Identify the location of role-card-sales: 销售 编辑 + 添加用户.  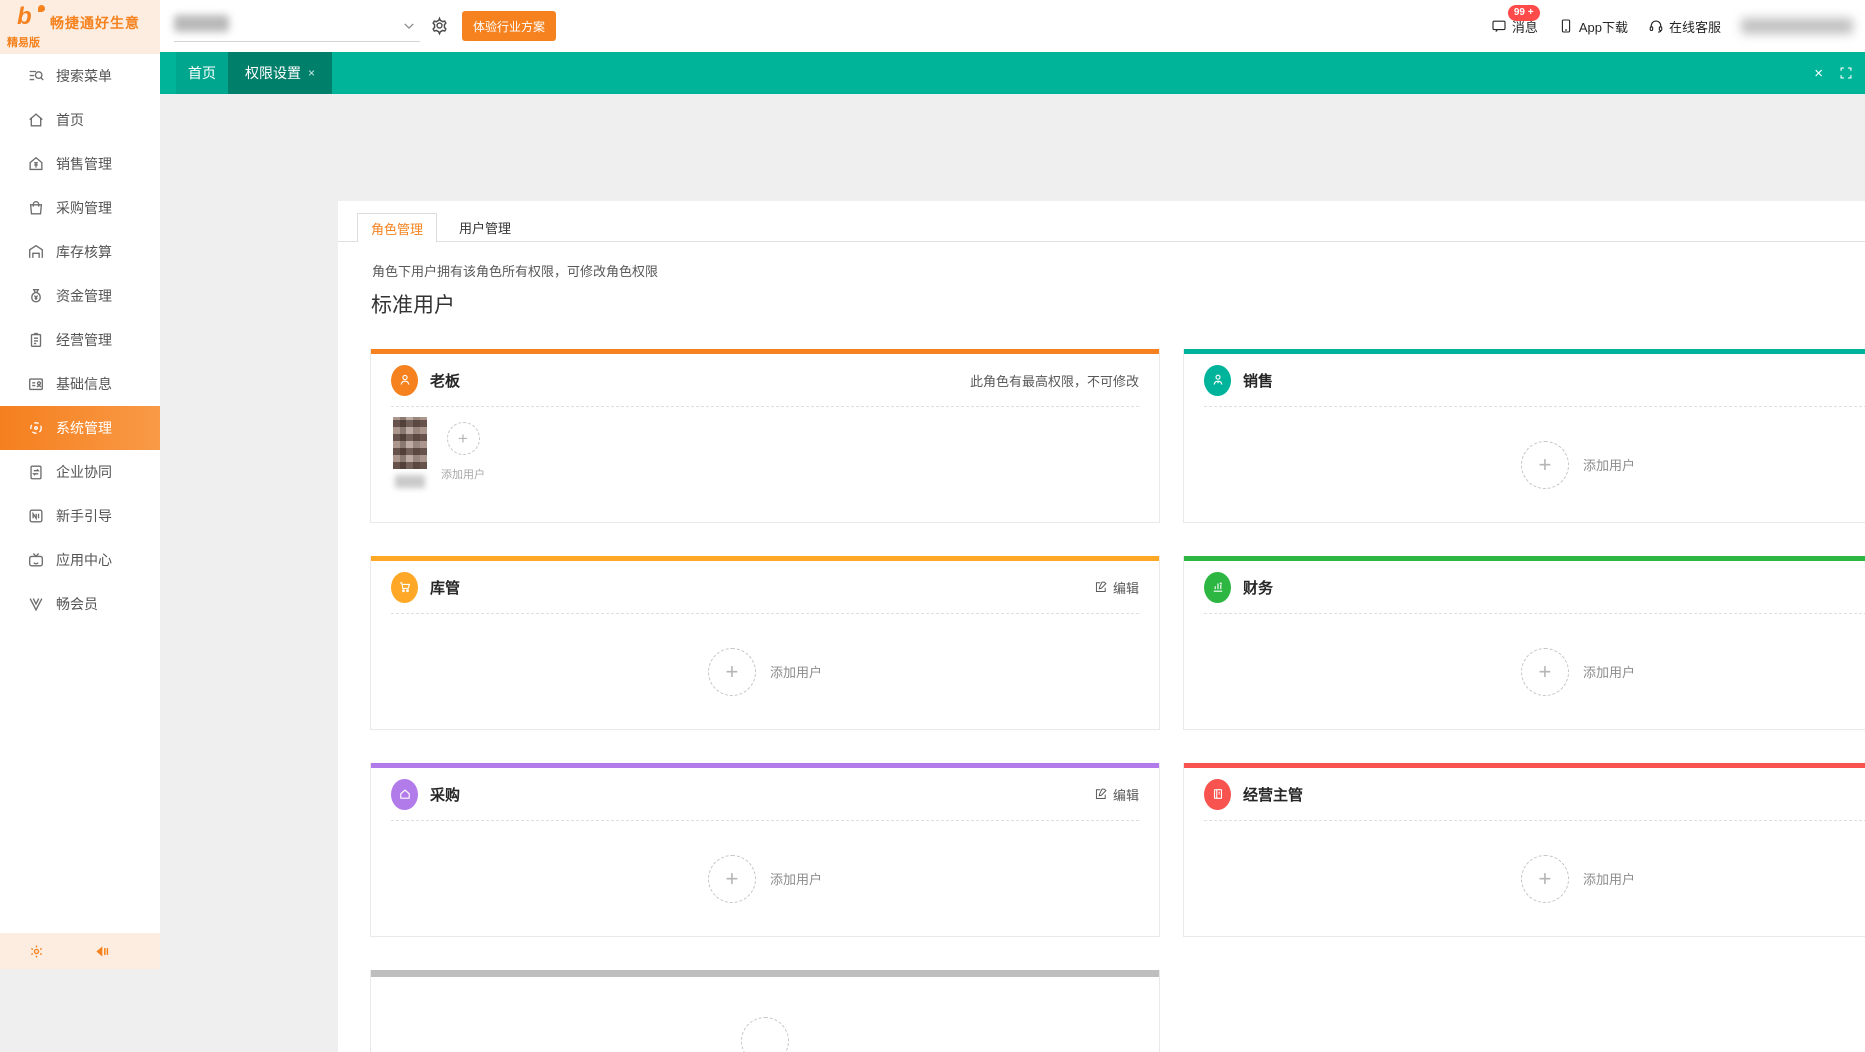
(1524, 436).